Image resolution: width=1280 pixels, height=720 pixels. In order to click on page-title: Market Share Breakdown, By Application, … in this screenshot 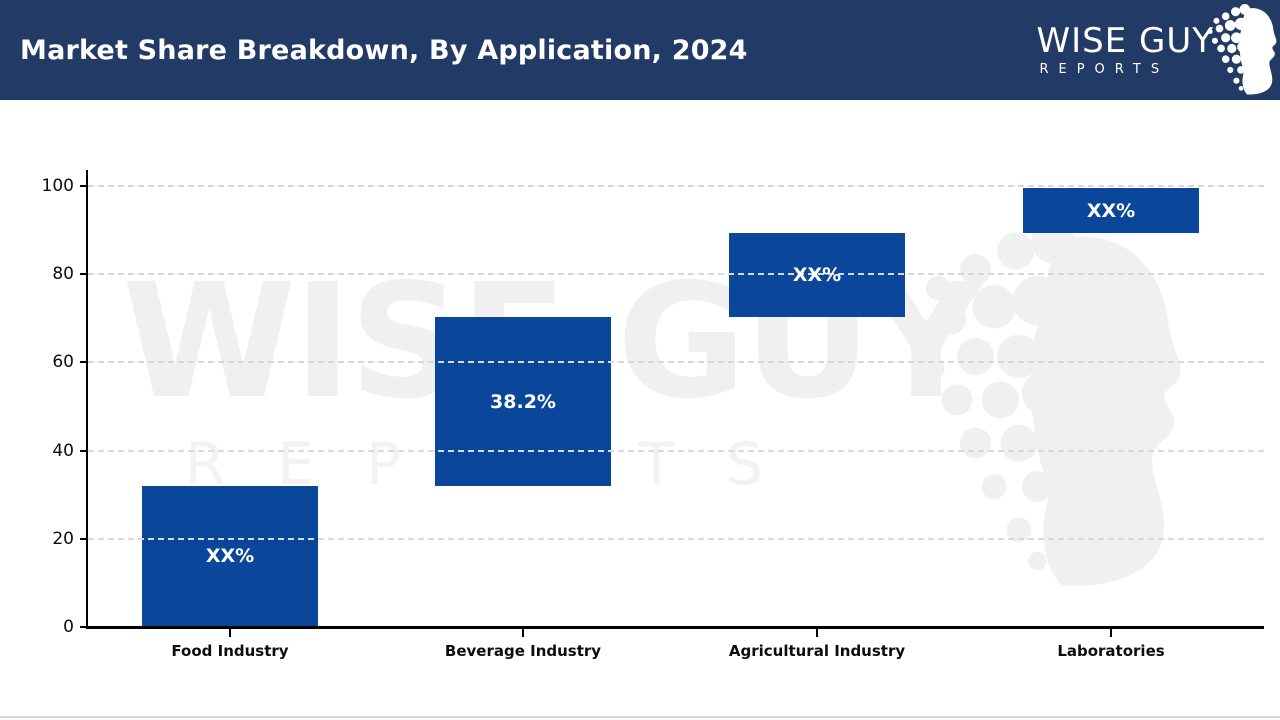, I will do `click(384, 50)`.